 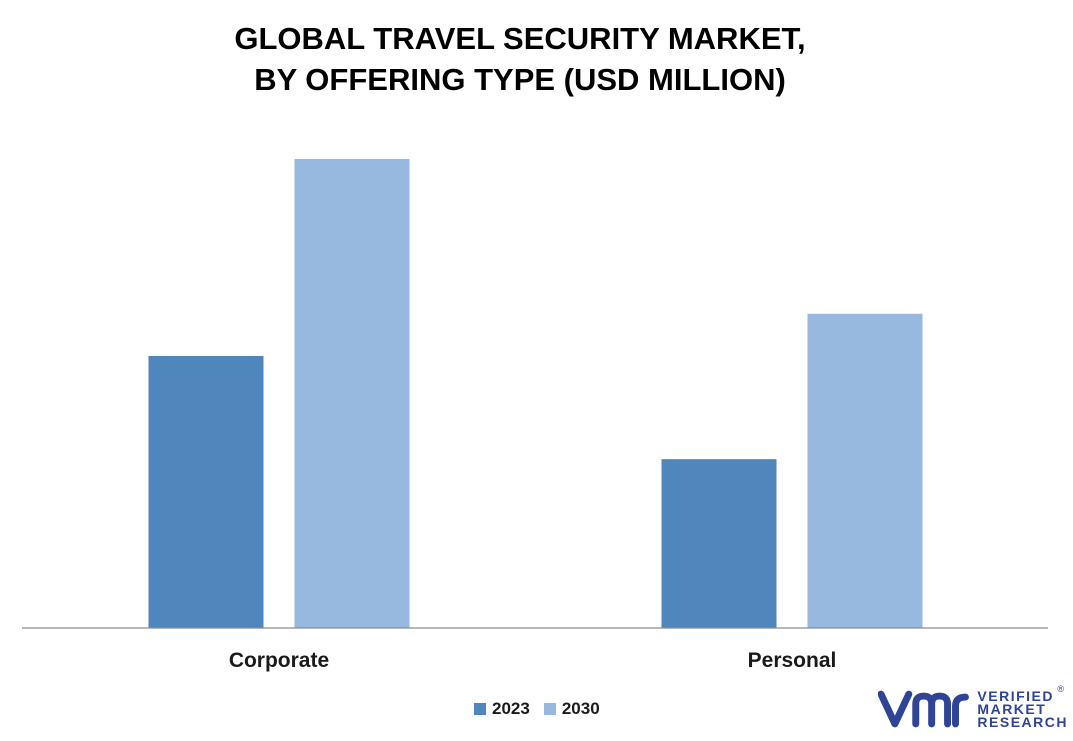 What do you see at coordinates (1015, 695) in the screenshot?
I see `logo-line-1: VERIFIED` at bounding box center [1015, 695].